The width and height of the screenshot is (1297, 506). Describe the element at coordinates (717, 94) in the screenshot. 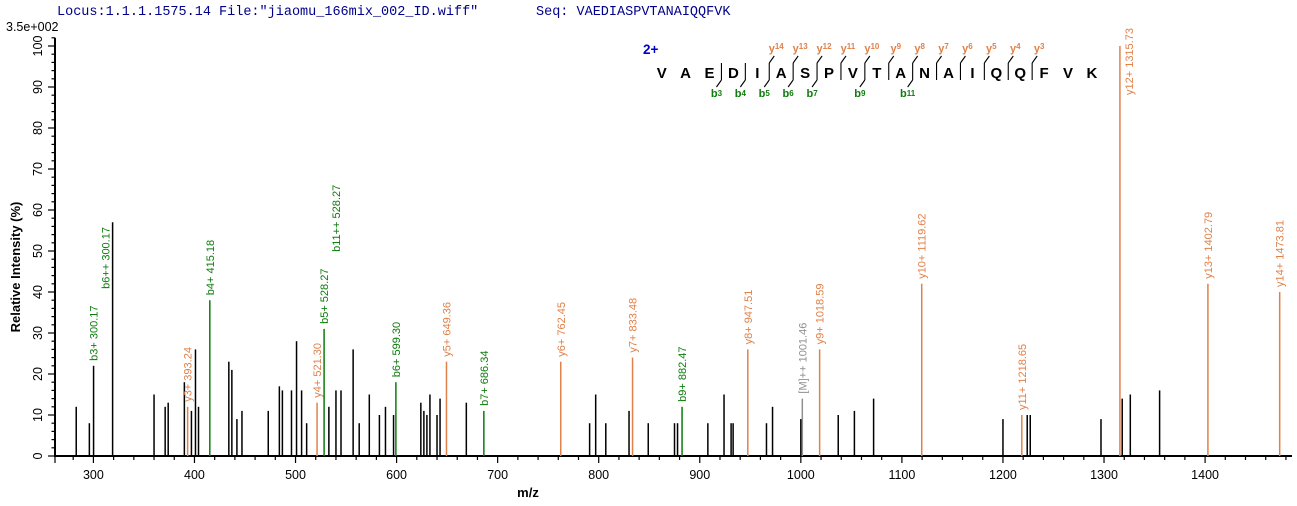

I see `b-ion-label: b3` at that location.